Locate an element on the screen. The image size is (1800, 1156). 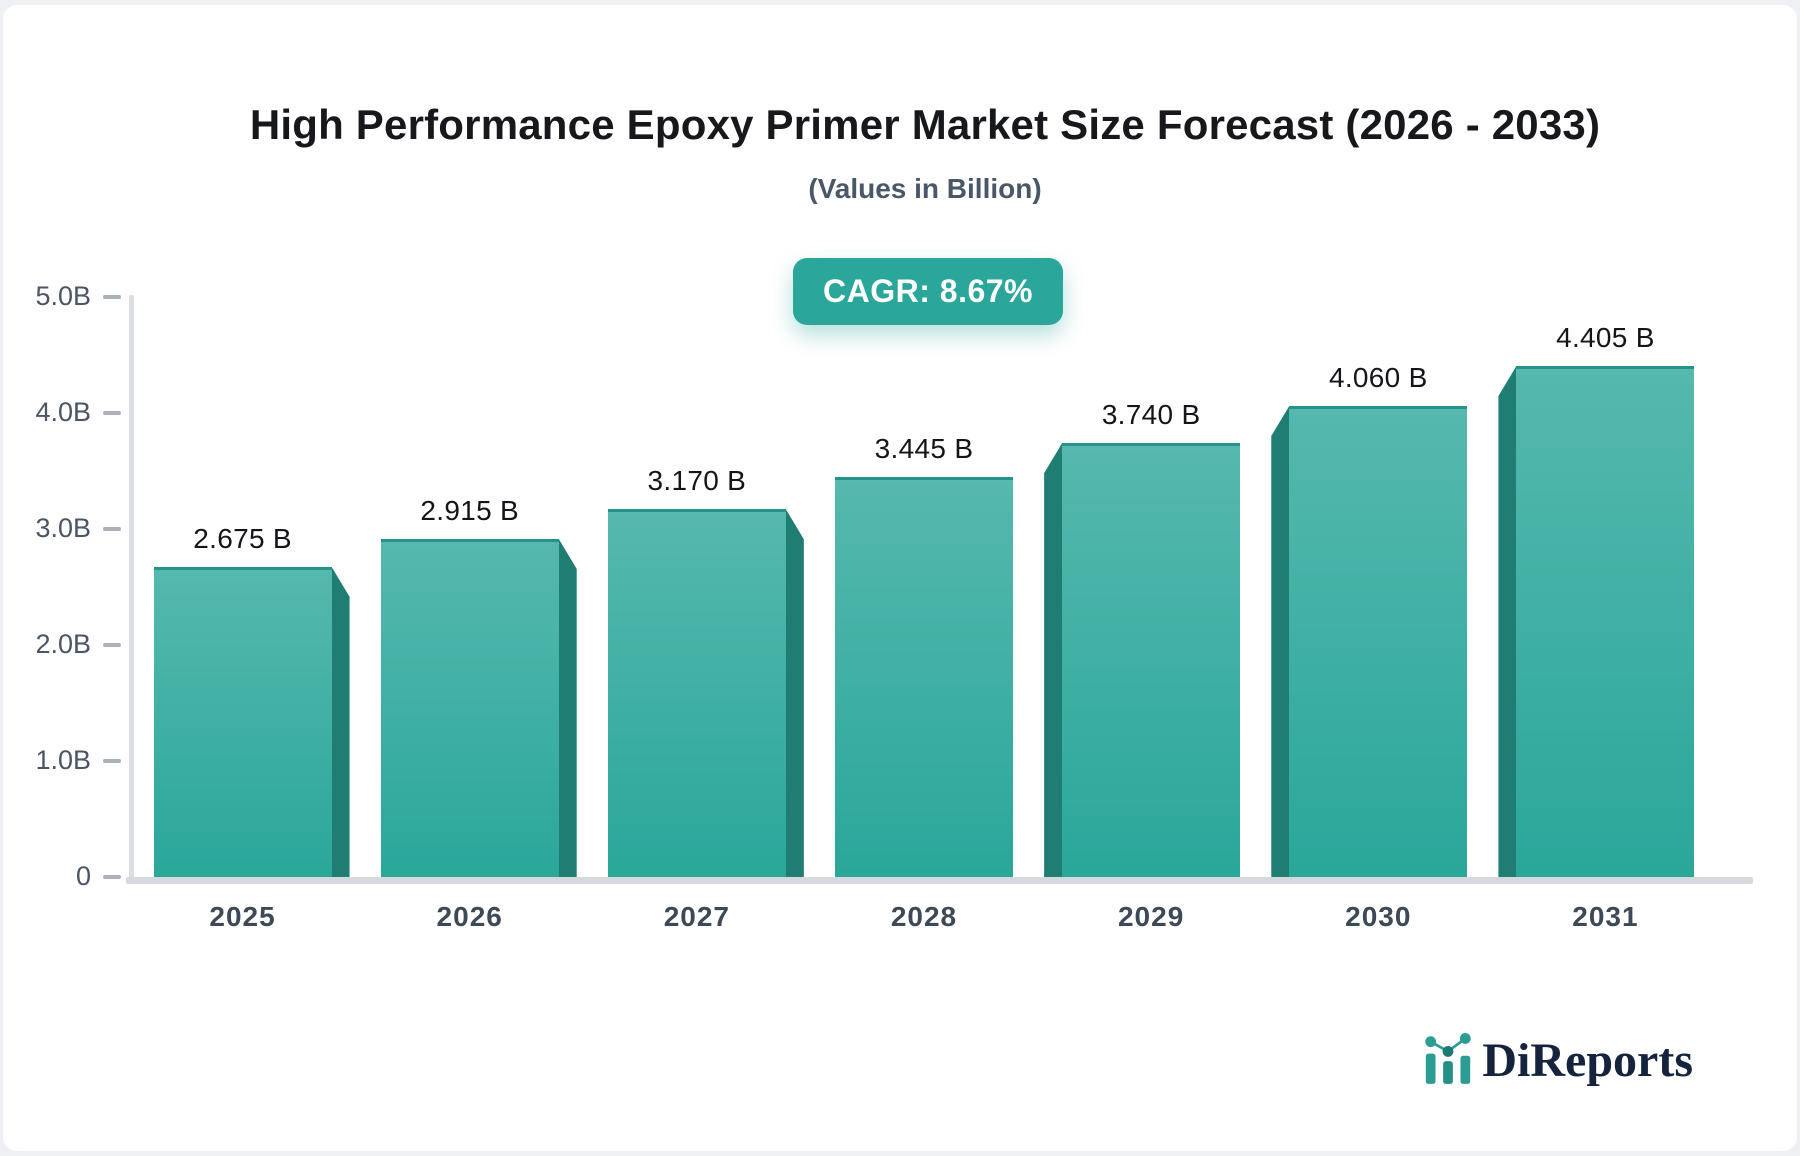
brand-logo: DiReports is located at coordinates (1558, 1059).